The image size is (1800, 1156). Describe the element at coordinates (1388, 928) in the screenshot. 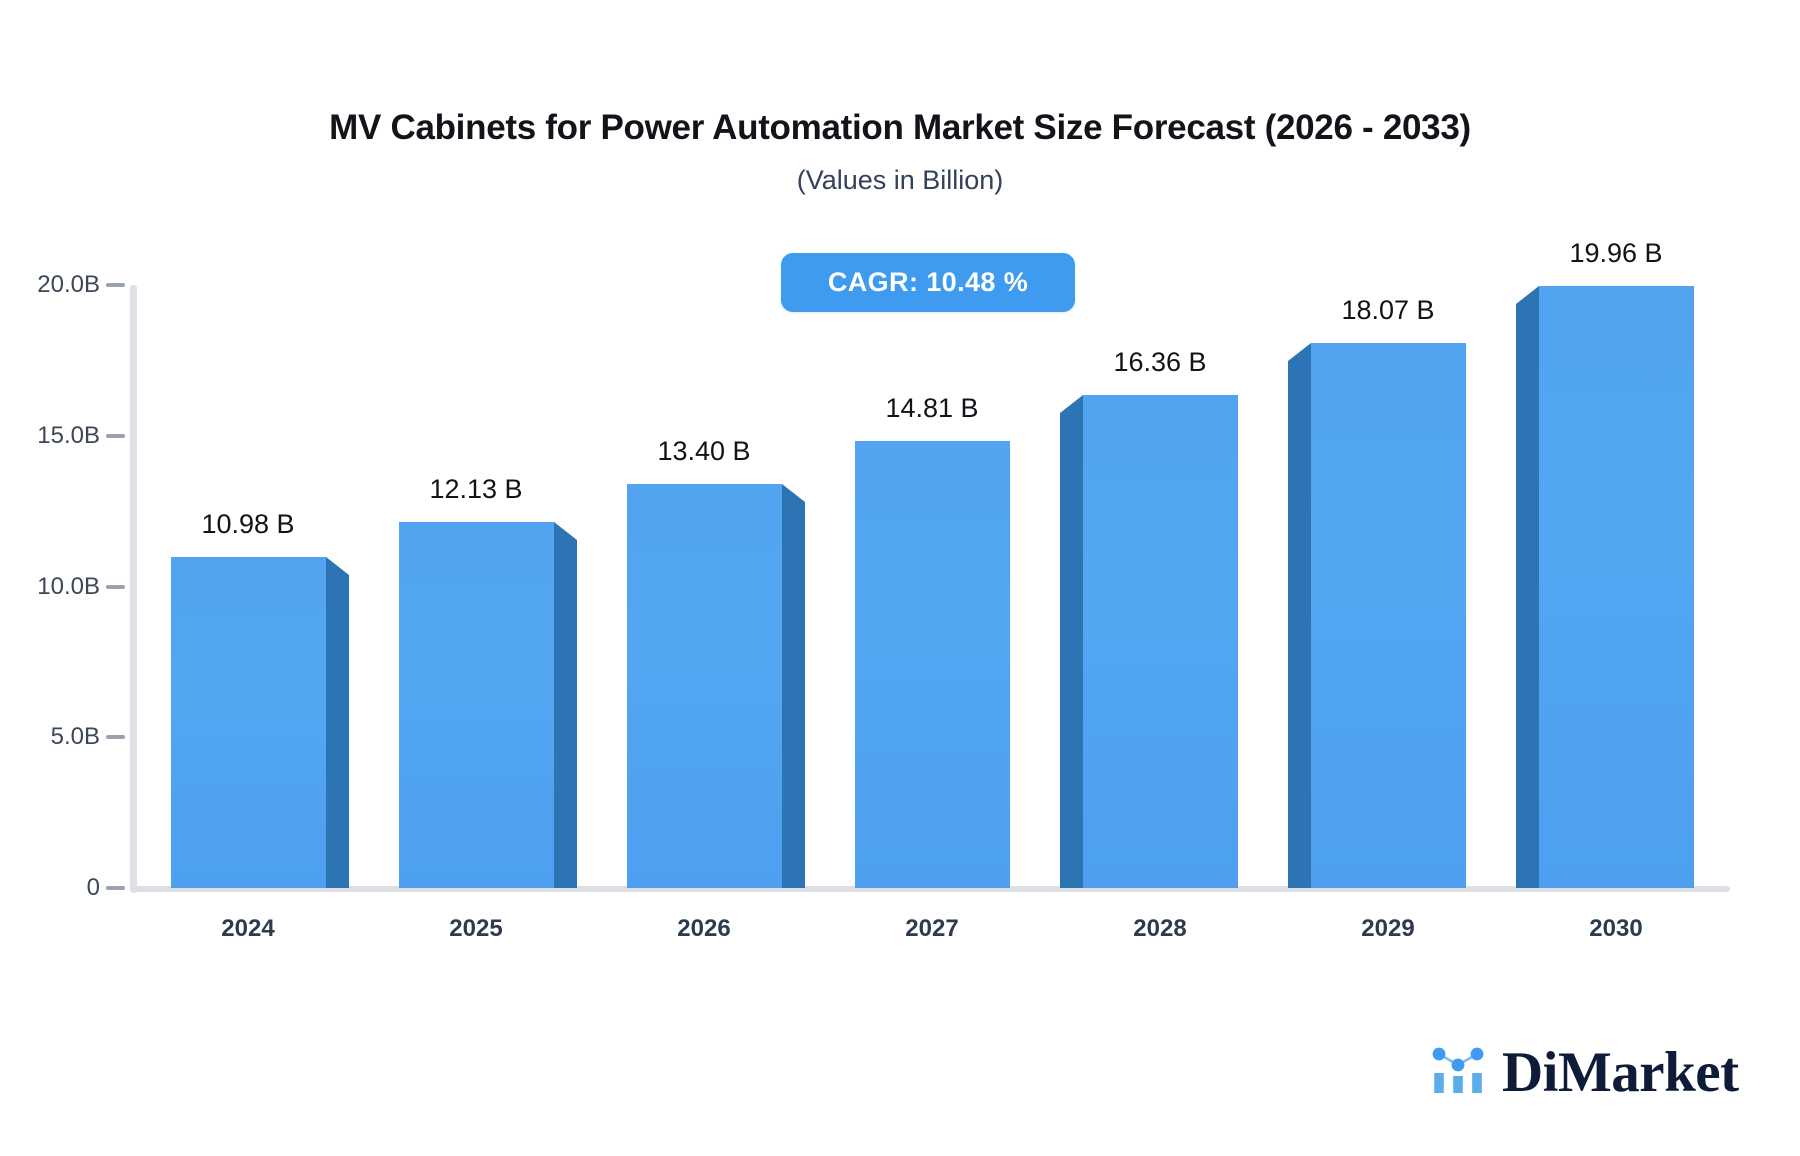

I see `x-tick-label: 2029` at that location.